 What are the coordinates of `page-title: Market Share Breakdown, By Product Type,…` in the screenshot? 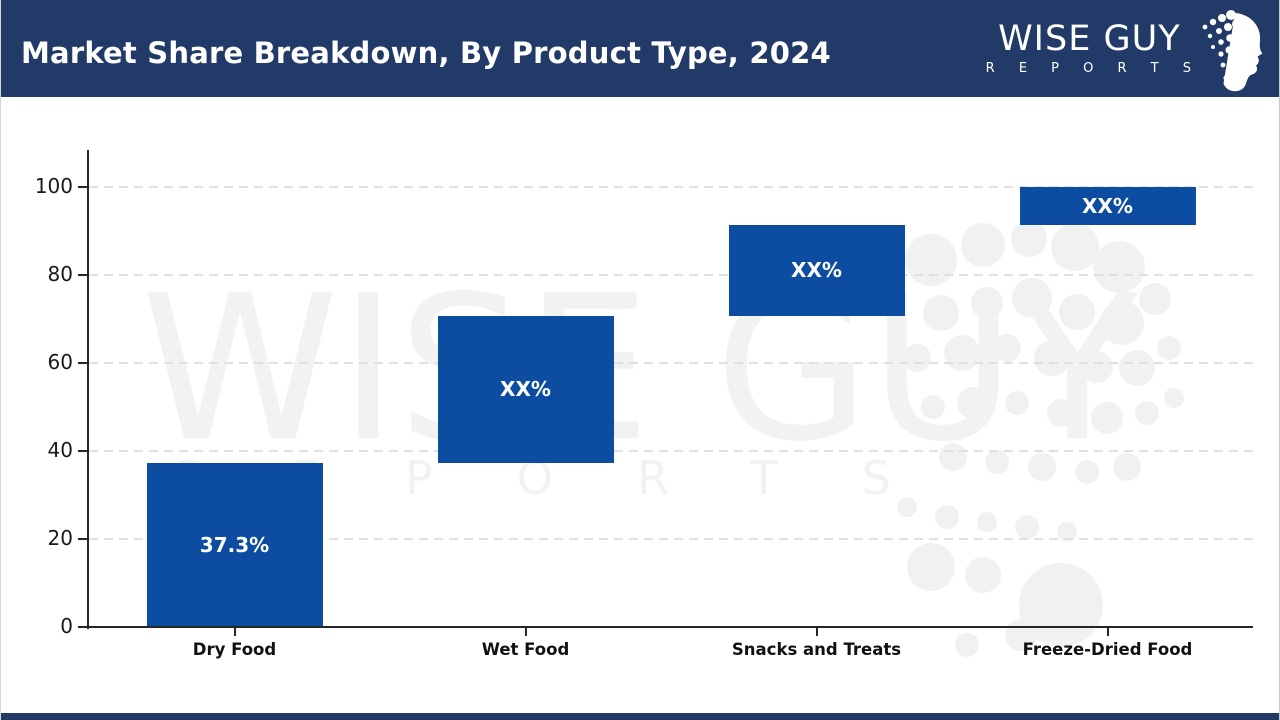 It's located at (426, 53).